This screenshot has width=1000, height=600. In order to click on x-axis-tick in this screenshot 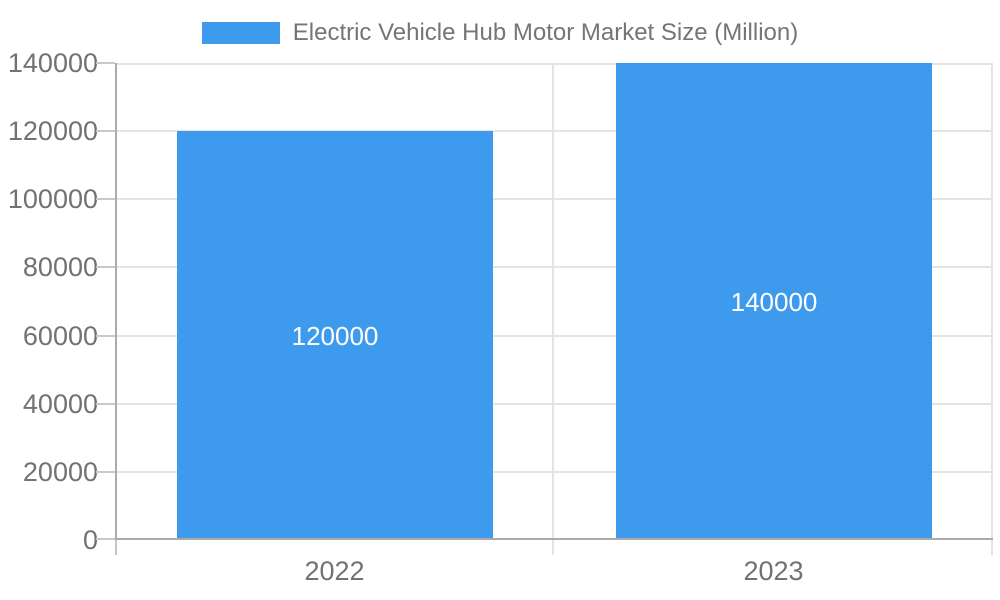, I will do `click(116, 547)`.